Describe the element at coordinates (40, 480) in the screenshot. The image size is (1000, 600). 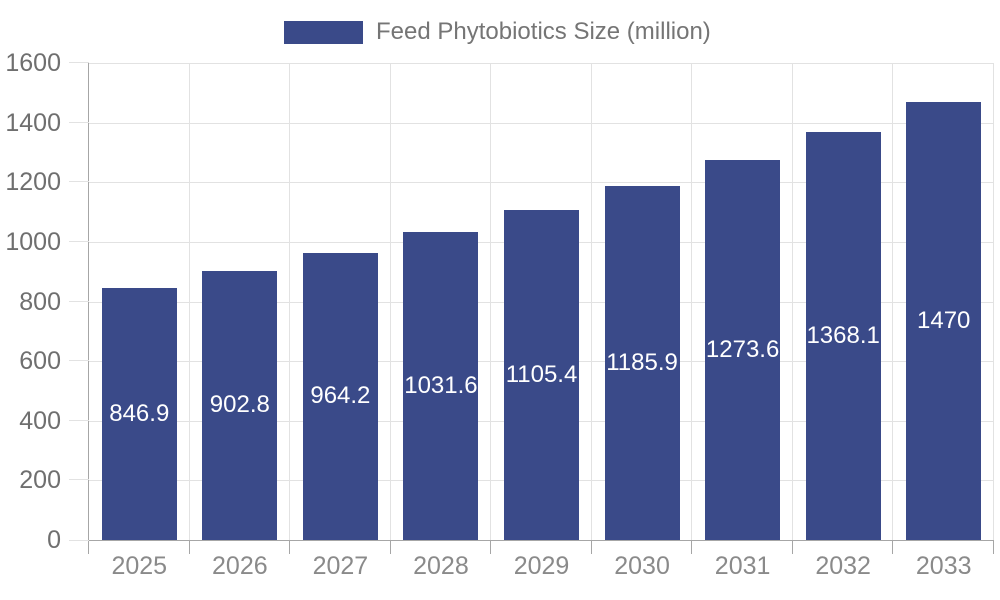
I see `y-tick-label: 200` at that location.